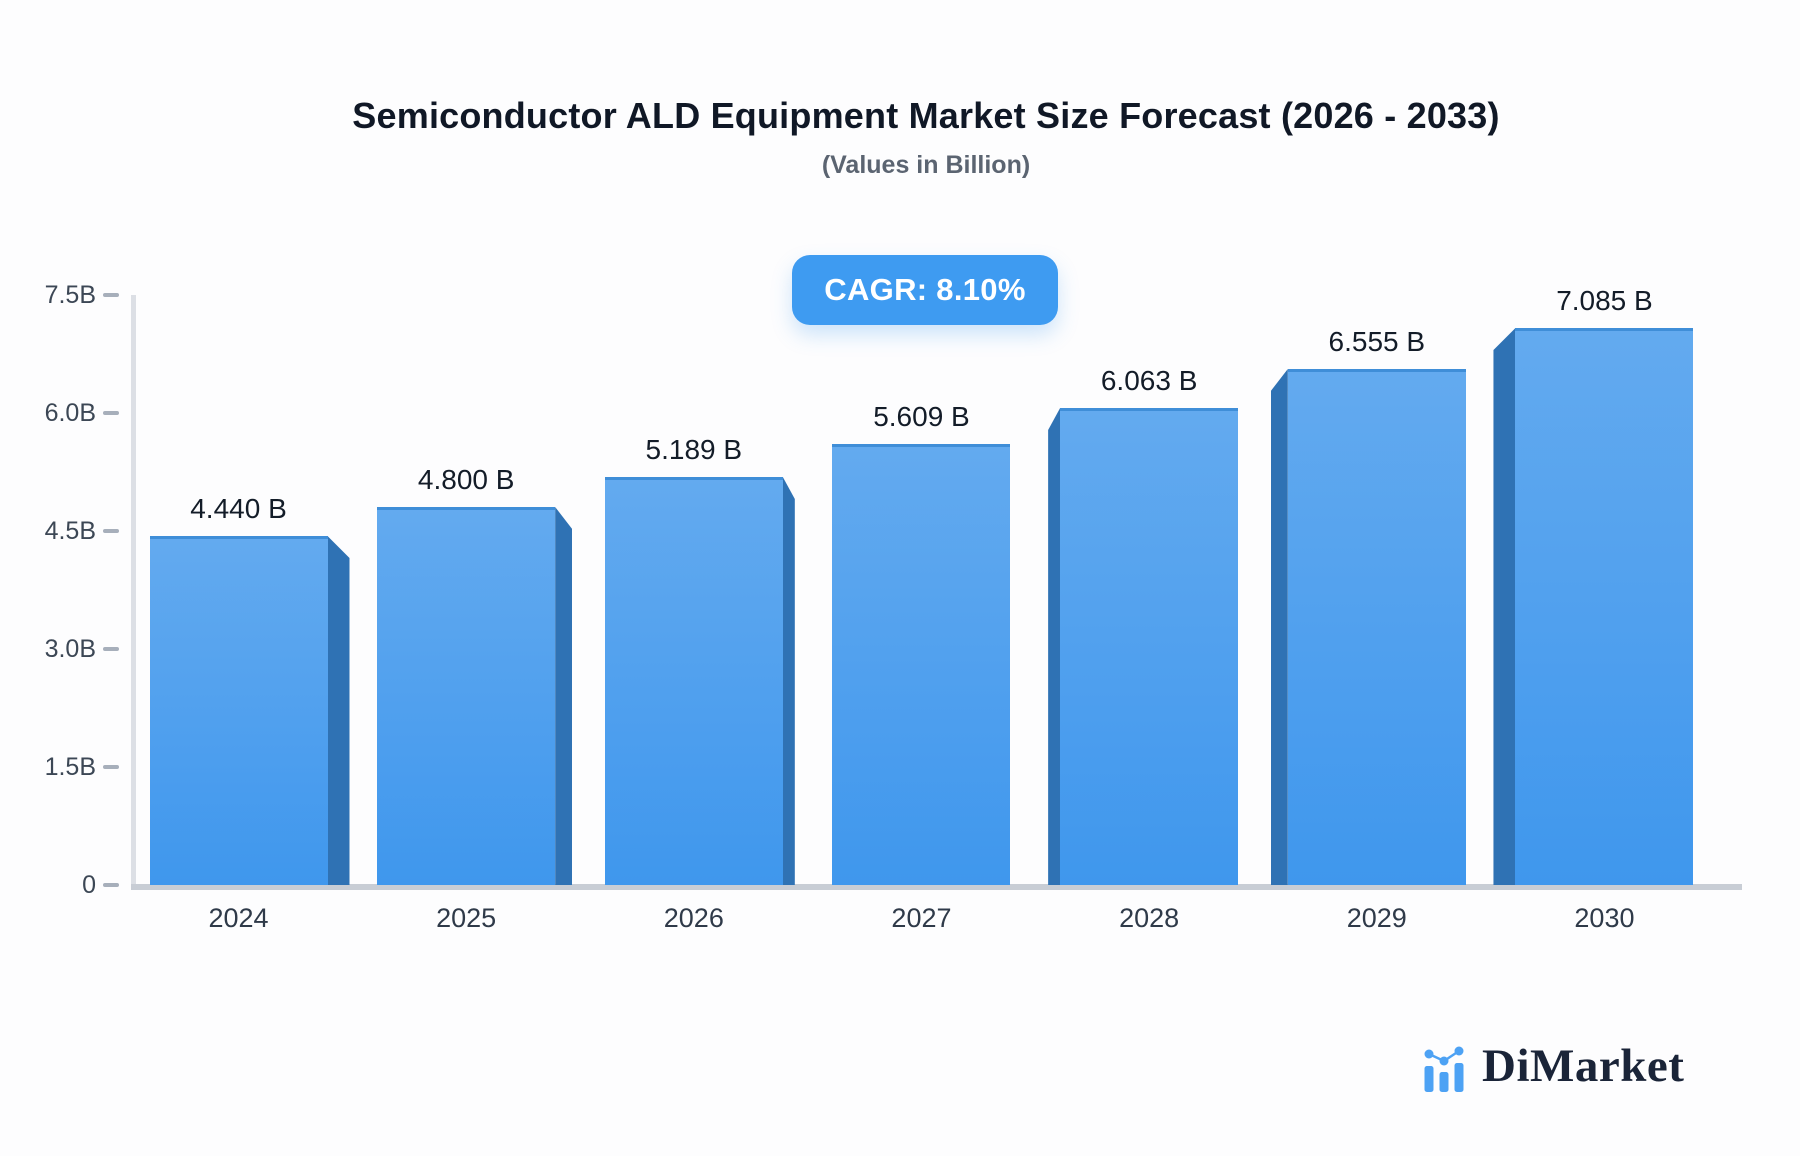  Describe the element at coordinates (693, 918) in the screenshot. I see `x-tick-label: 2026` at that location.